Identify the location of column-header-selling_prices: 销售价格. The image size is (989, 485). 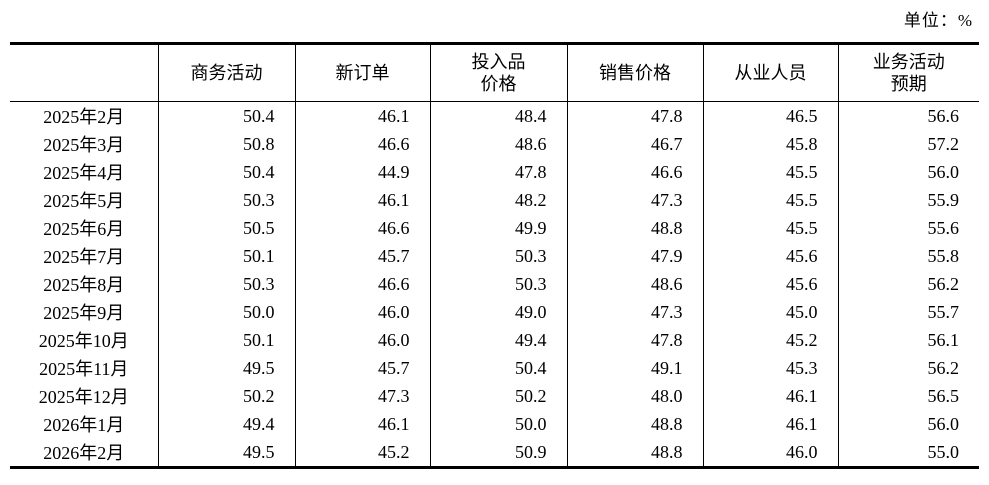
(634, 72).